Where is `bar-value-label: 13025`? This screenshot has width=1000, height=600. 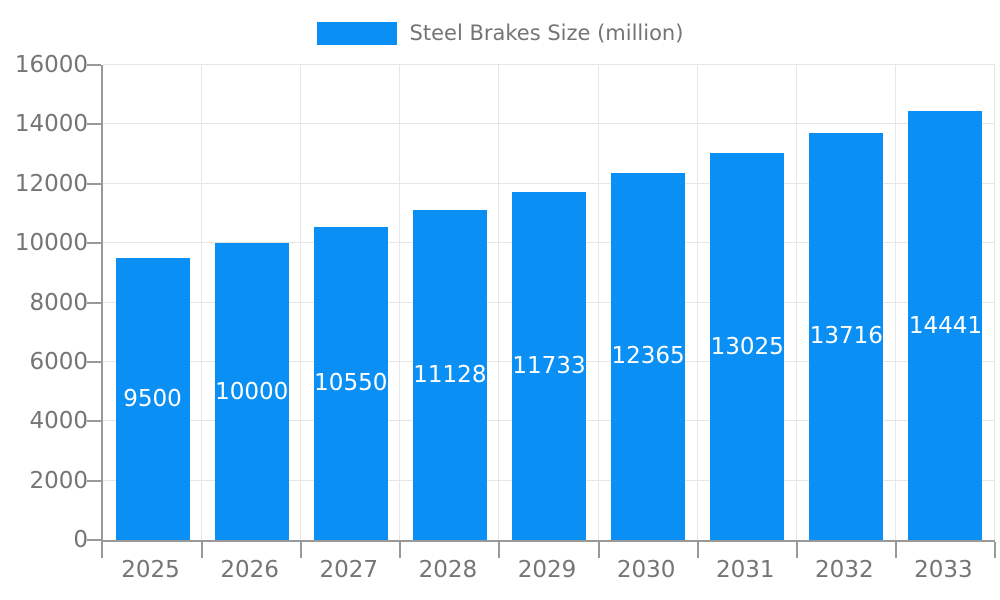 bar-value-label: 13025 is located at coordinates (747, 346).